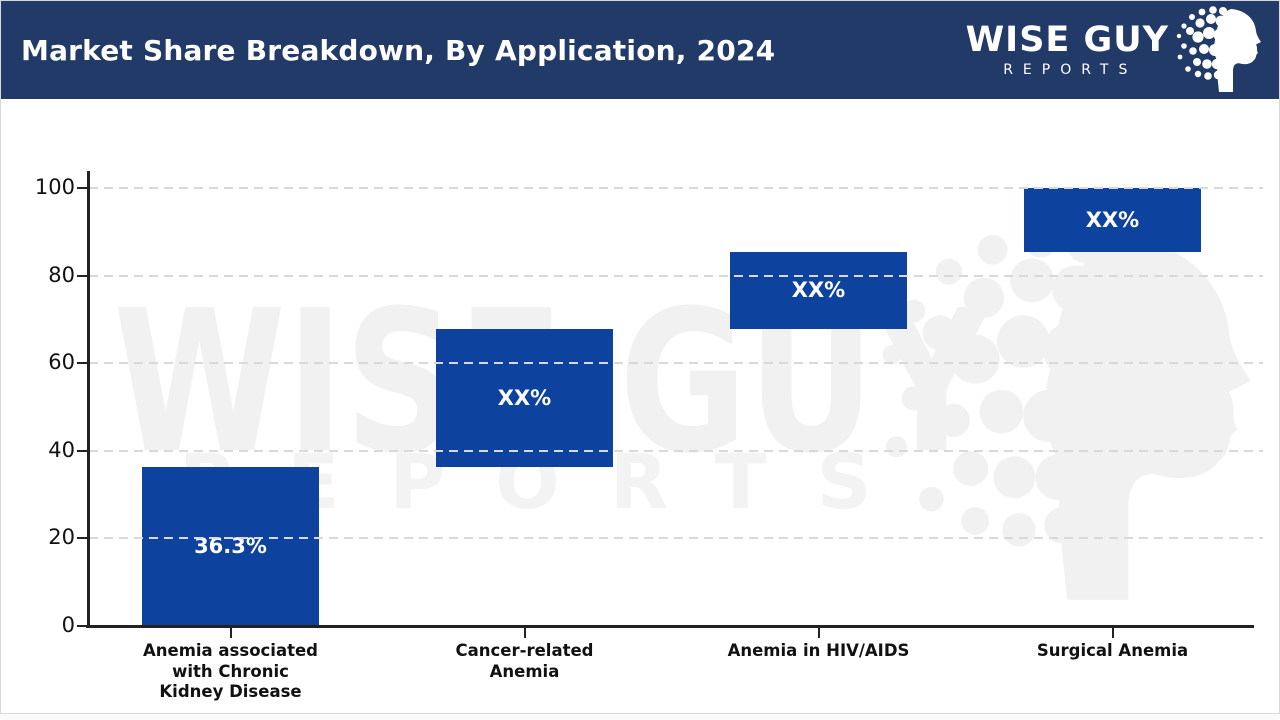 The width and height of the screenshot is (1280, 720). Describe the element at coordinates (61, 537) in the screenshot. I see `y-tick-label: 20` at that location.